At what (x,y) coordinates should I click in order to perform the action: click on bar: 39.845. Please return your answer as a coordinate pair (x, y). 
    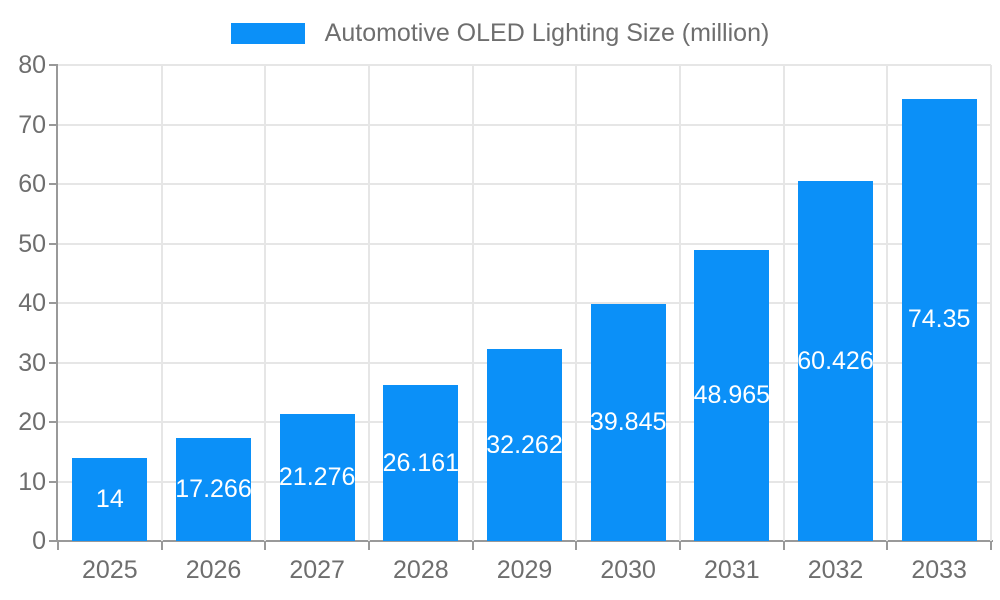
    Looking at the image, I should click on (628, 422).